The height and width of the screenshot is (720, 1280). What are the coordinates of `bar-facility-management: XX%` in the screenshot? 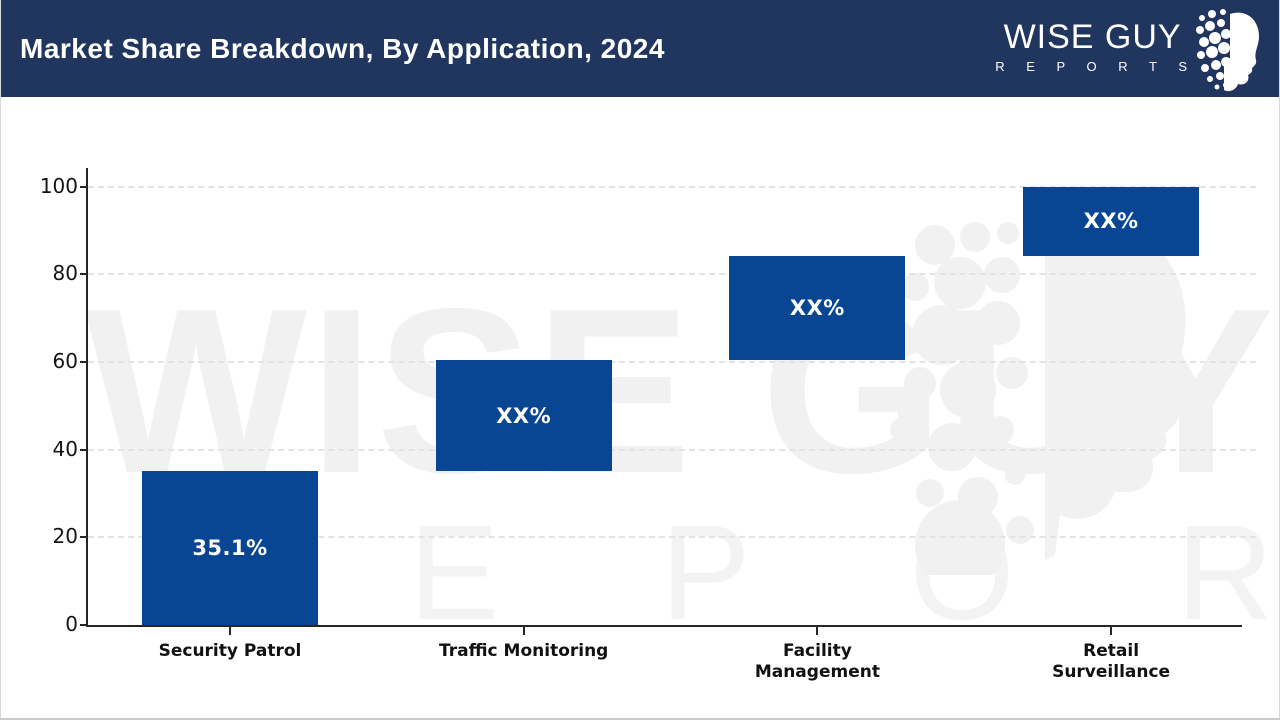 It's located at (817, 308).